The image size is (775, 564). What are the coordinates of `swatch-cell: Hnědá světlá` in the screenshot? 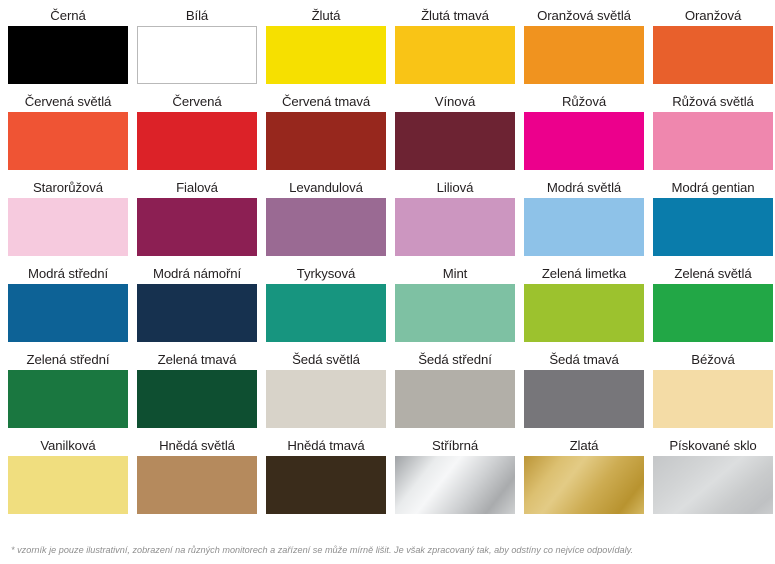 It's located at (197, 477).